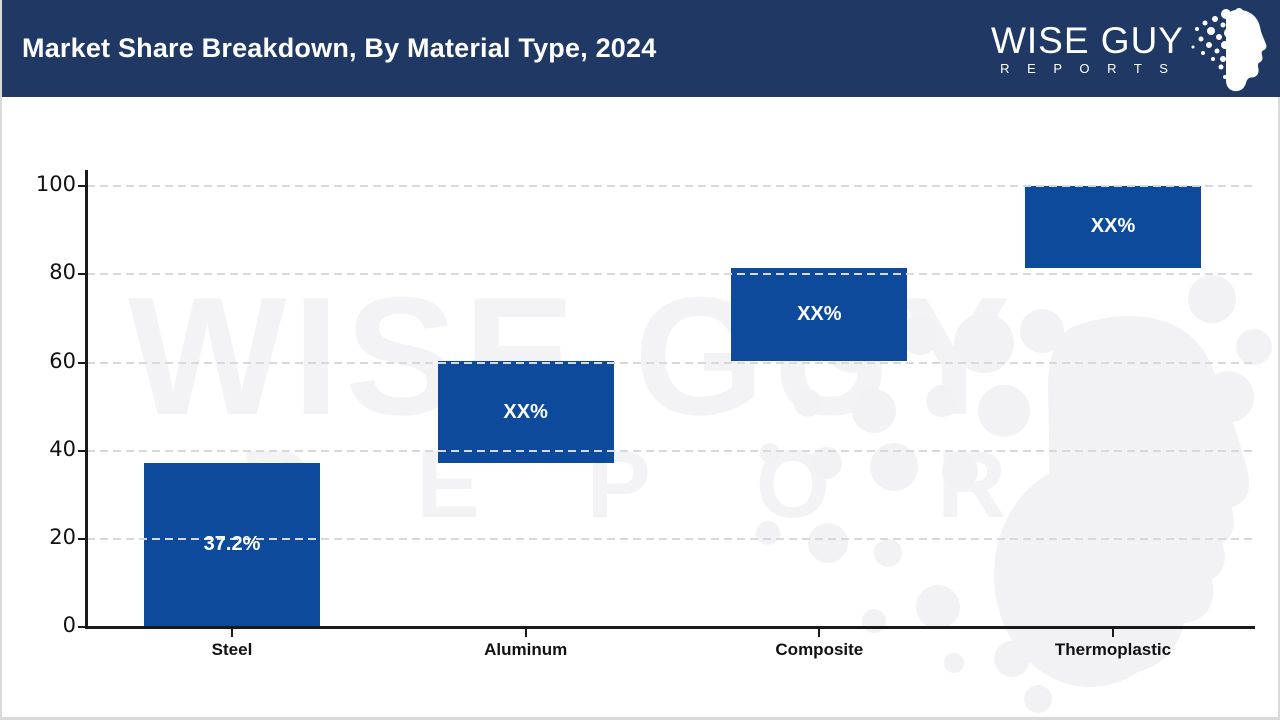 This screenshot has width=1280, height=720. What do you see at coordinates (62, 360) in the screenshot?
I see `y-tick-label: 60` at bounding box center [62, 360].